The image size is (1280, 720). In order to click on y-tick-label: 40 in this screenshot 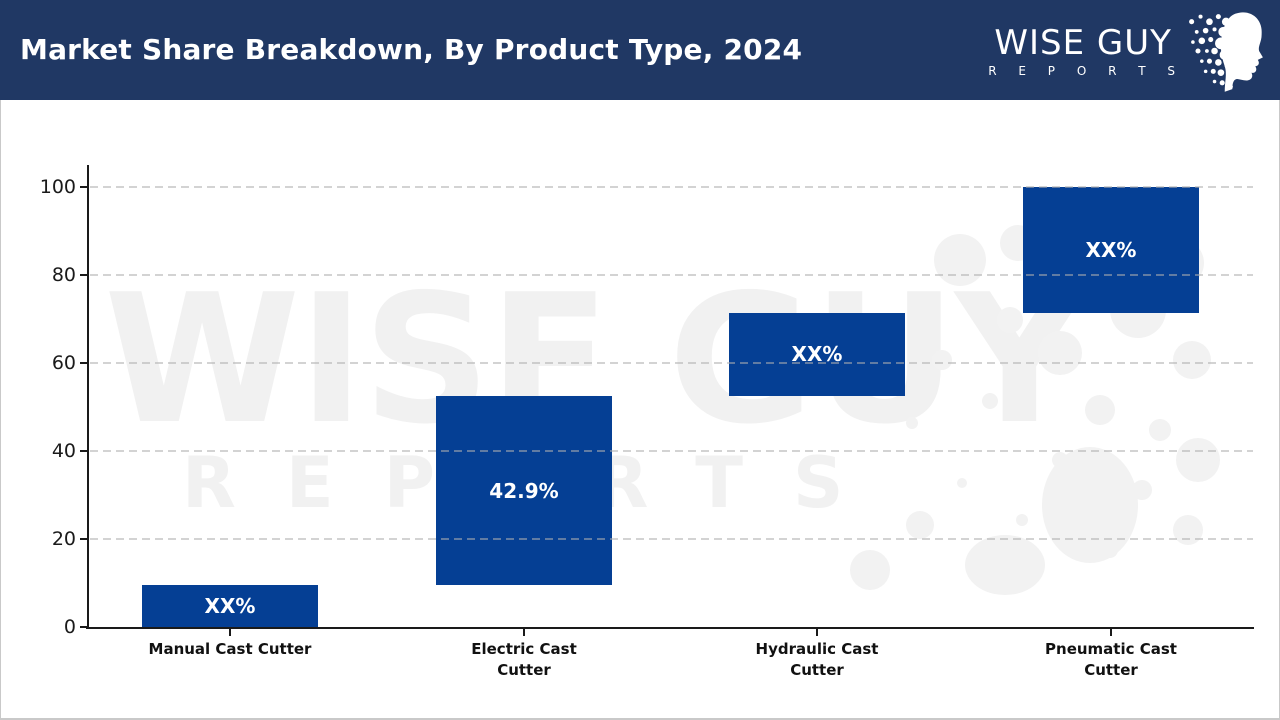, I will do `click(63, 450)`.